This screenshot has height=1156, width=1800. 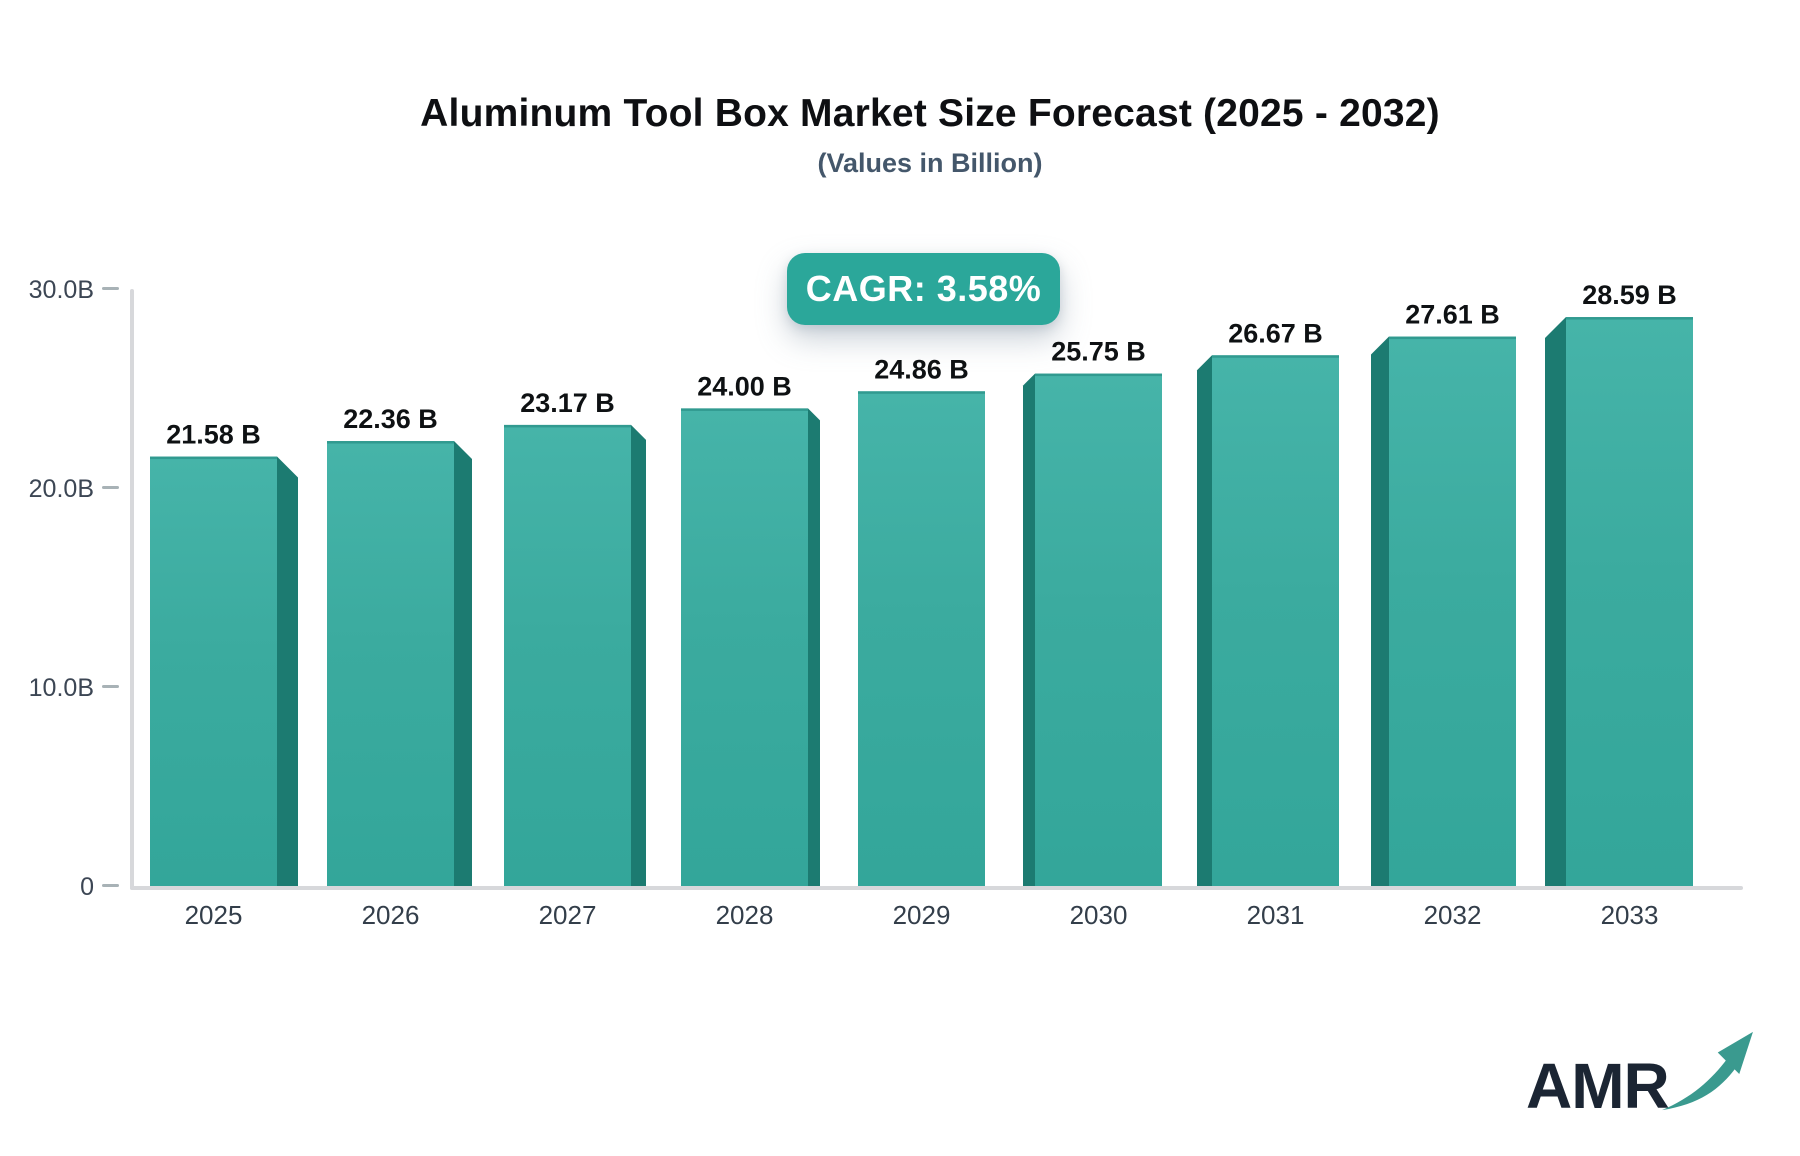 I want to click on growth-arrow-icon, so click(x=1707, y=1071).